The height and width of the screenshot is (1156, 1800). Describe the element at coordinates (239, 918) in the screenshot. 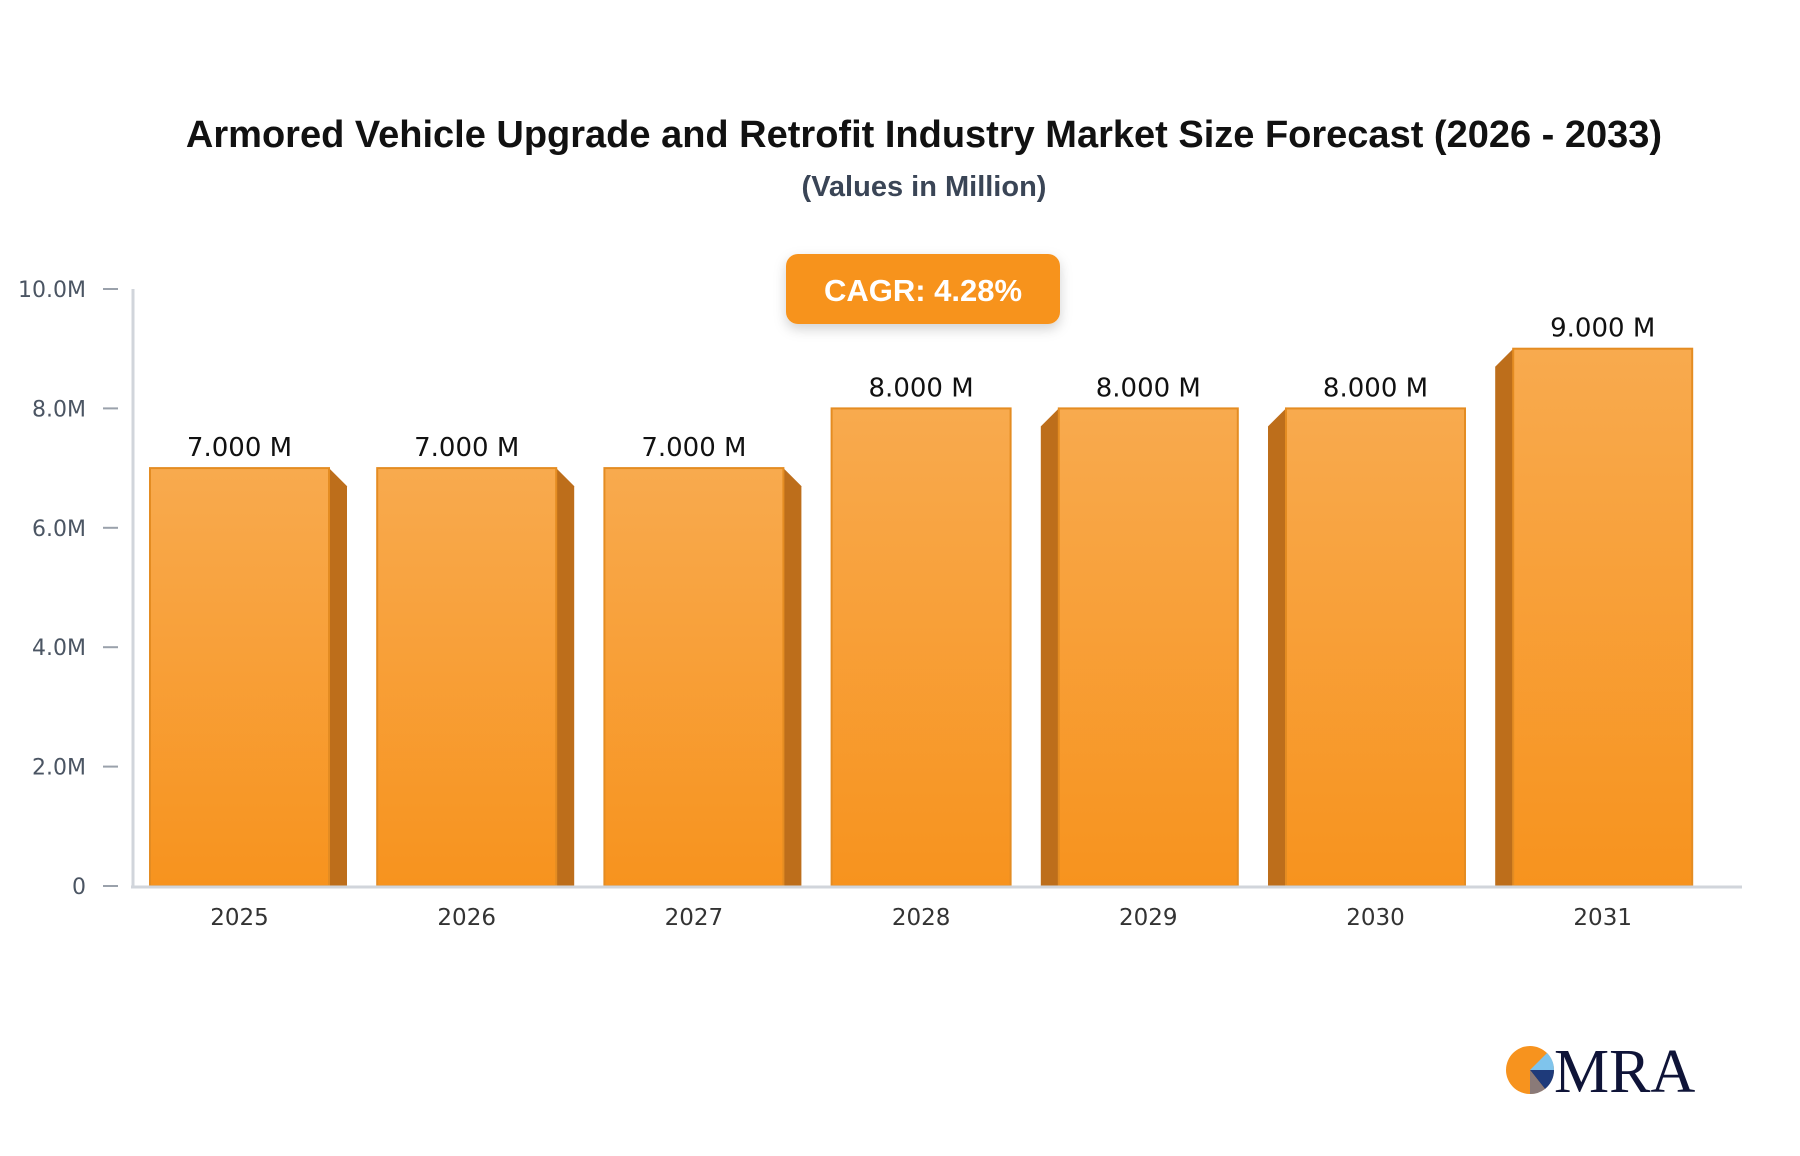

I see `x-tick-label: 2025` at that location.